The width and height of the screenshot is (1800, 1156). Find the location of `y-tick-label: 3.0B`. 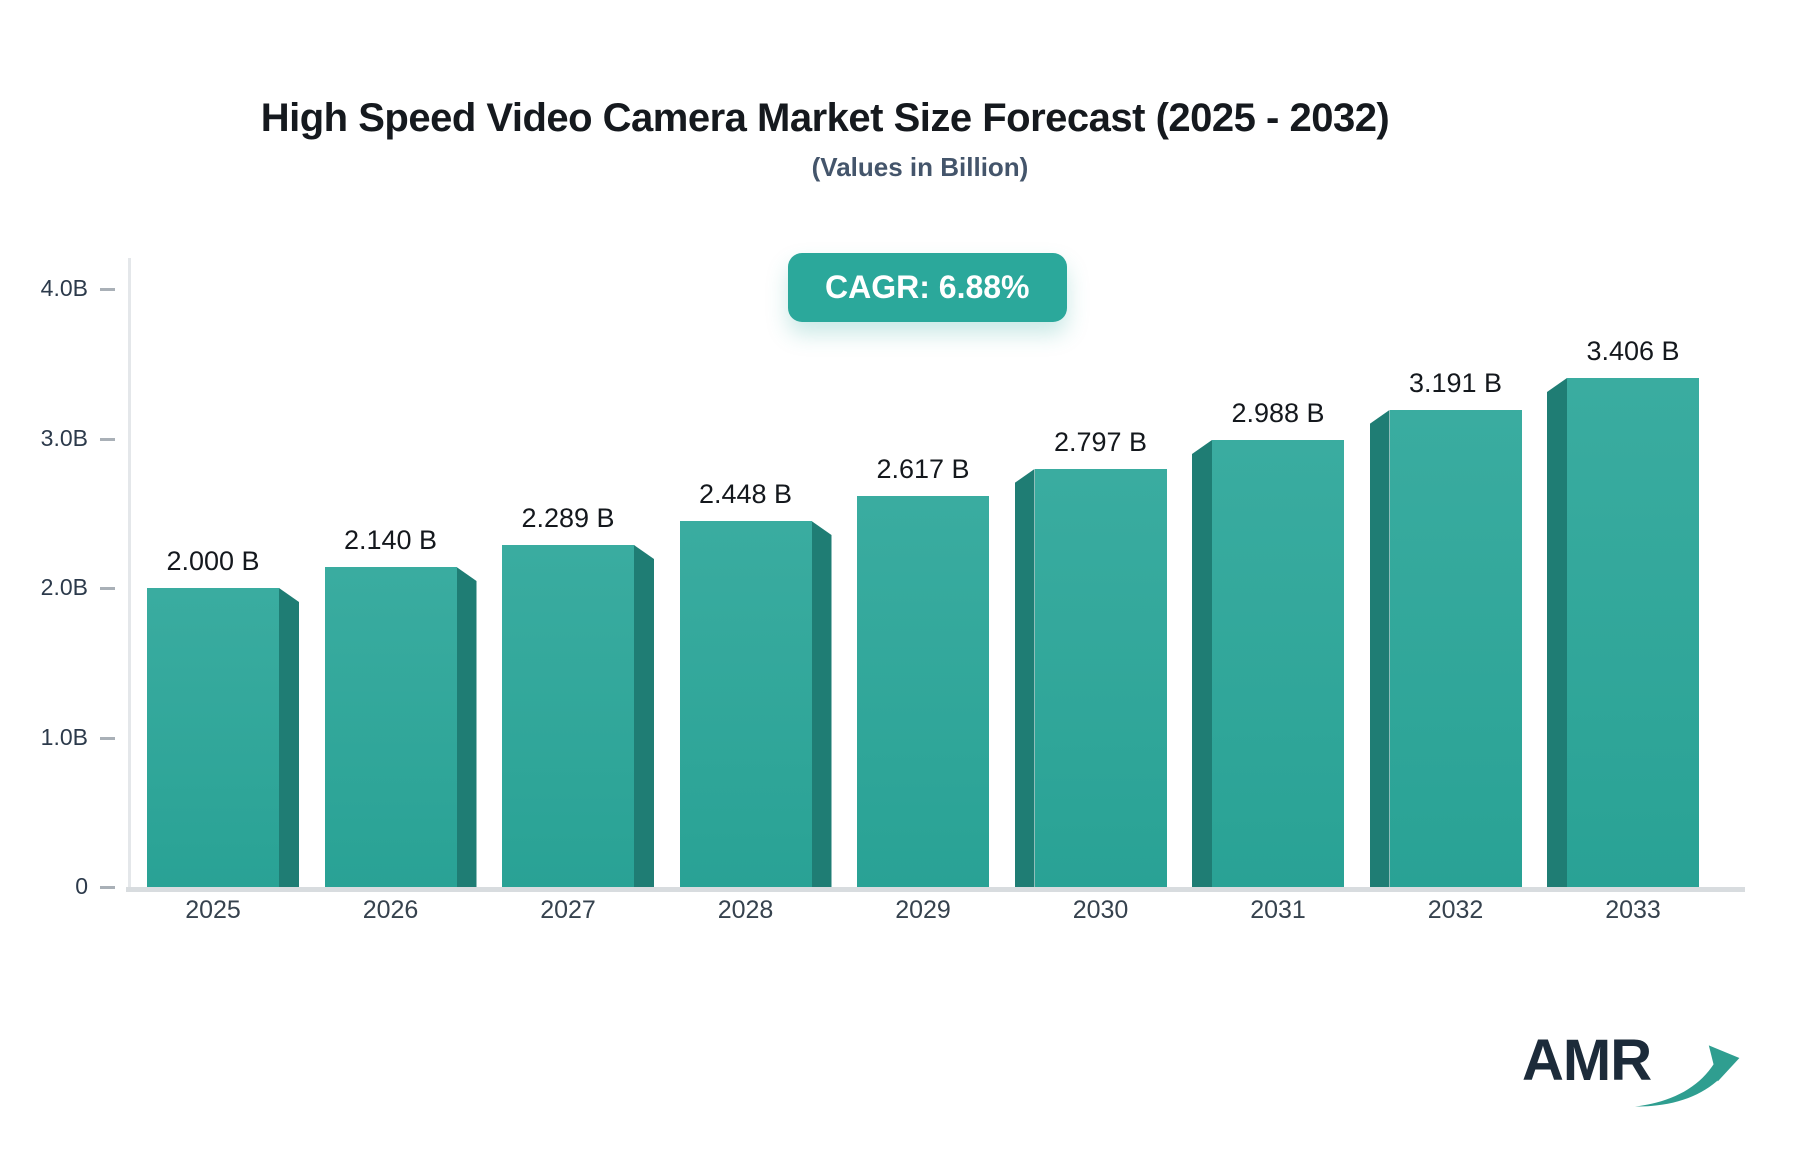

y-tick-label: 3.0B is located at coordinates (64, 437).